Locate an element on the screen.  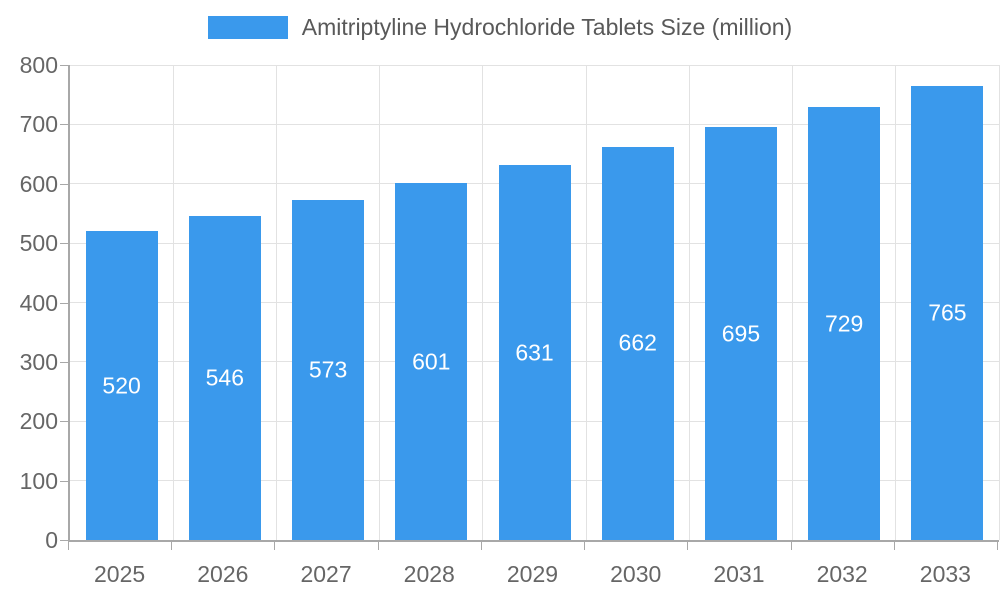
bar-value-label: 601 is located at coordinates (431, 361).